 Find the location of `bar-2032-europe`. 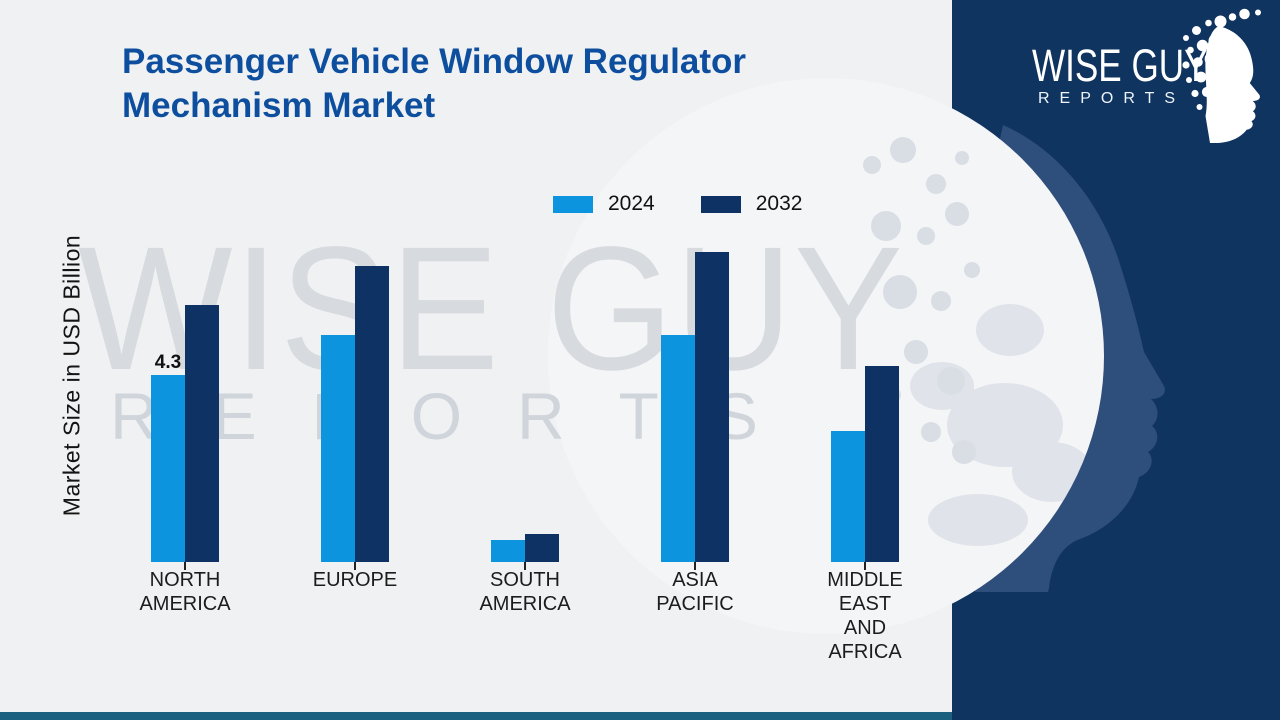

bar-2032-europe is located at coordinates (372, 414).